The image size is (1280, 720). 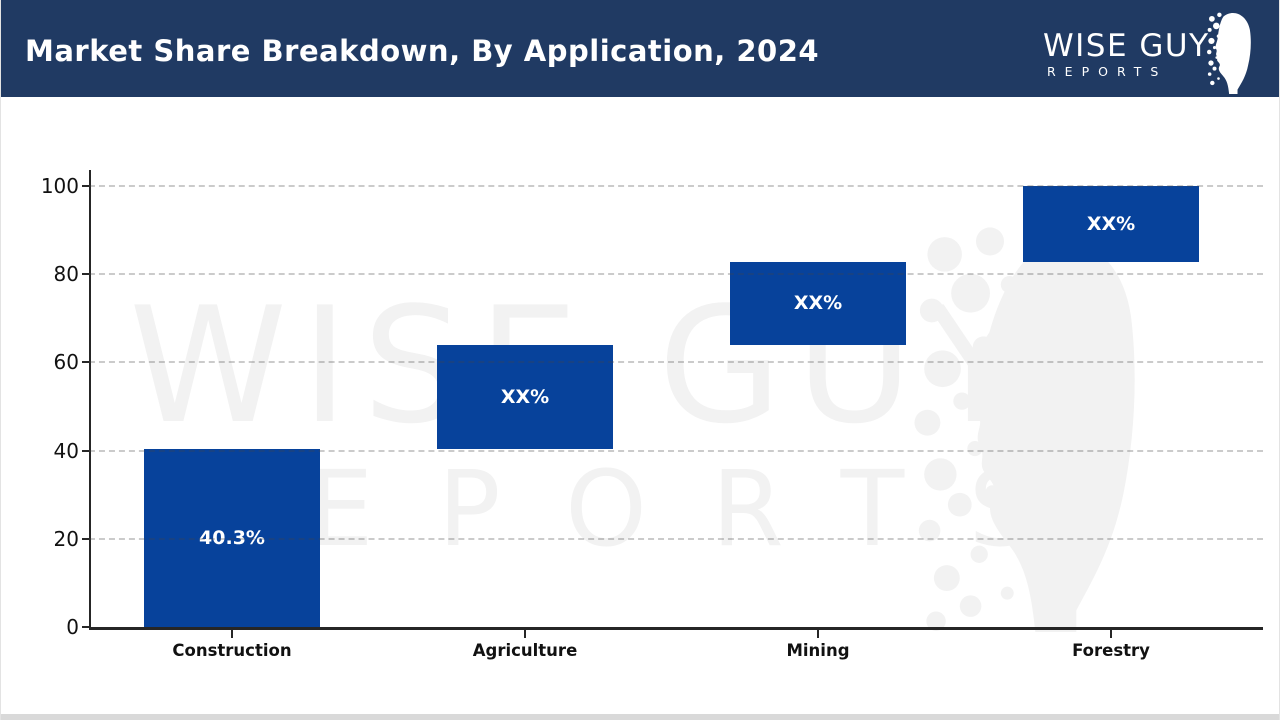 I want to click on y-tick-label: 0, so click(x=72, y=627).